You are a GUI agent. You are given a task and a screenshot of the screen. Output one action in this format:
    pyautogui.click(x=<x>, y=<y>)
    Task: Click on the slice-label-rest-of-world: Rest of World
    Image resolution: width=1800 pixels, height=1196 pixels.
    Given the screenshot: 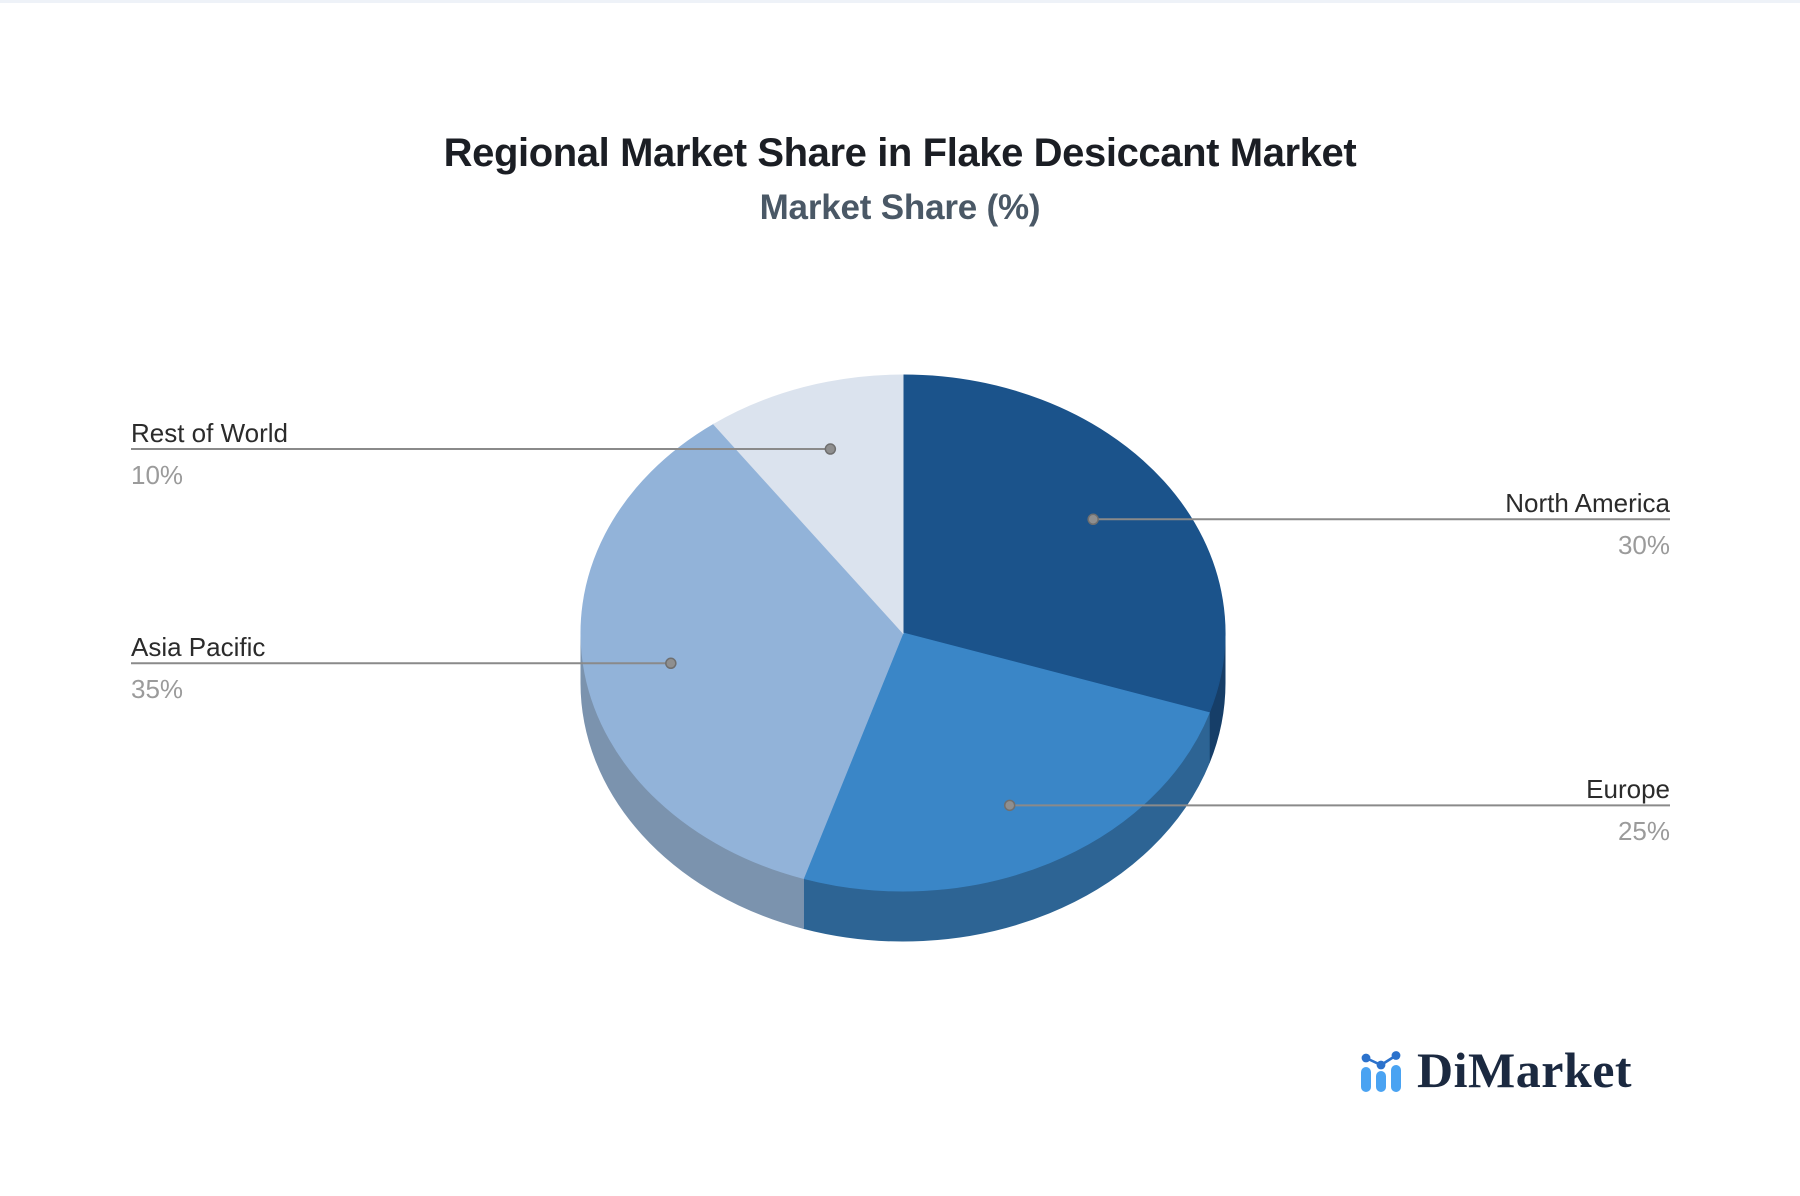 What is the action you would take?
    pyautogui.click(x=210, y=433)
    